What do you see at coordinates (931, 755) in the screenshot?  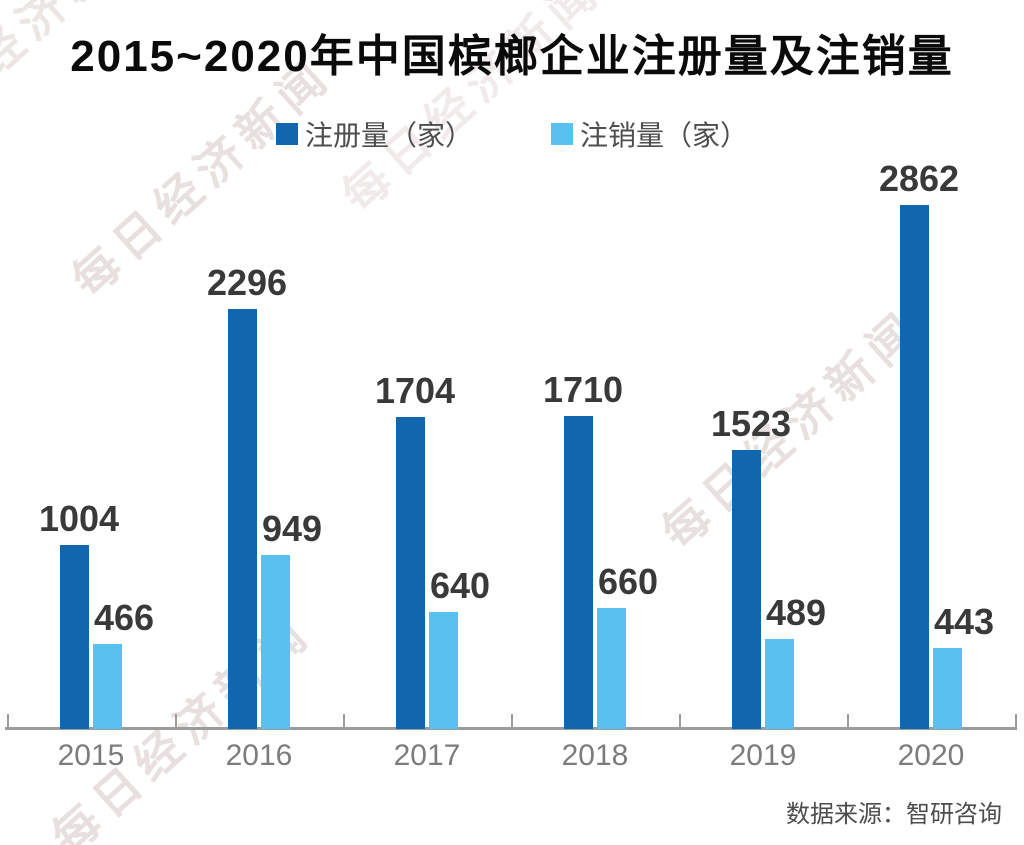 I see `x-axis-label: 2020` at bounding box center [931, 755].